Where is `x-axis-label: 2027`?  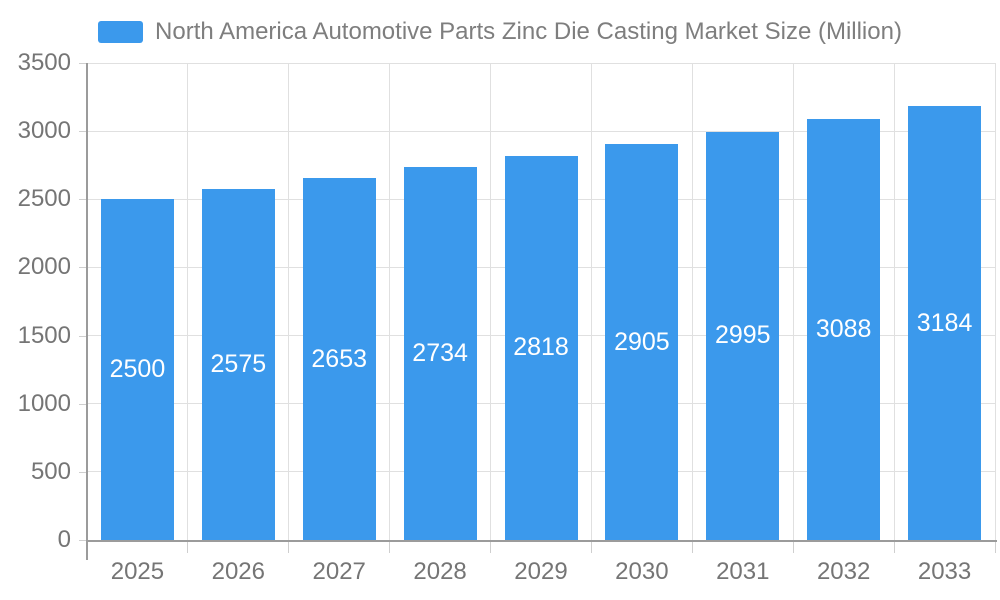 x-axis-label: 2027 is located at coordinates (339, 571).